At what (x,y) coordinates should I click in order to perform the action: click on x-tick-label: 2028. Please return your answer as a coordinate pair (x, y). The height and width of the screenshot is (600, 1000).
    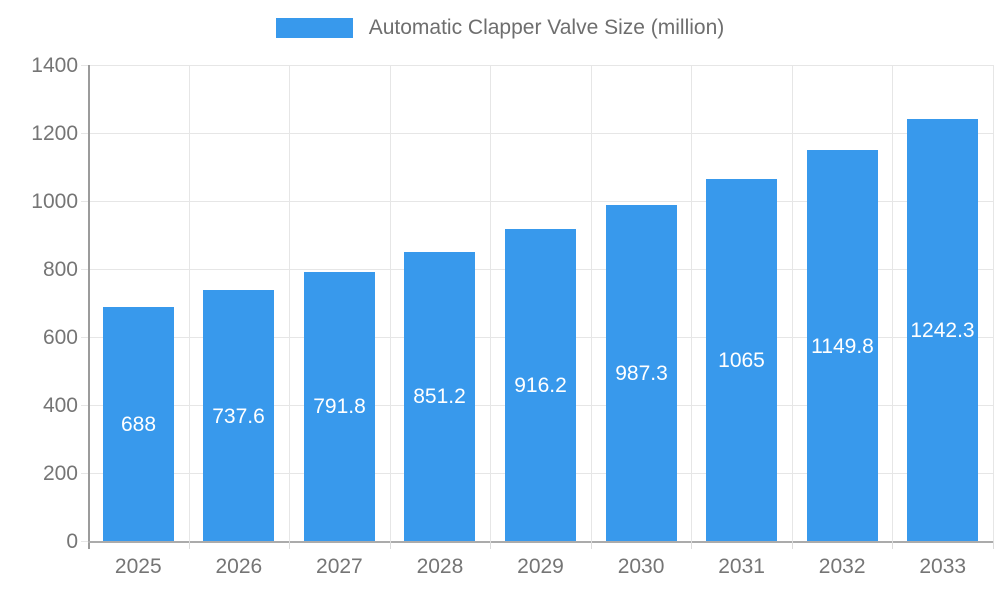
    Looking at the image, I should click on (440, 566).